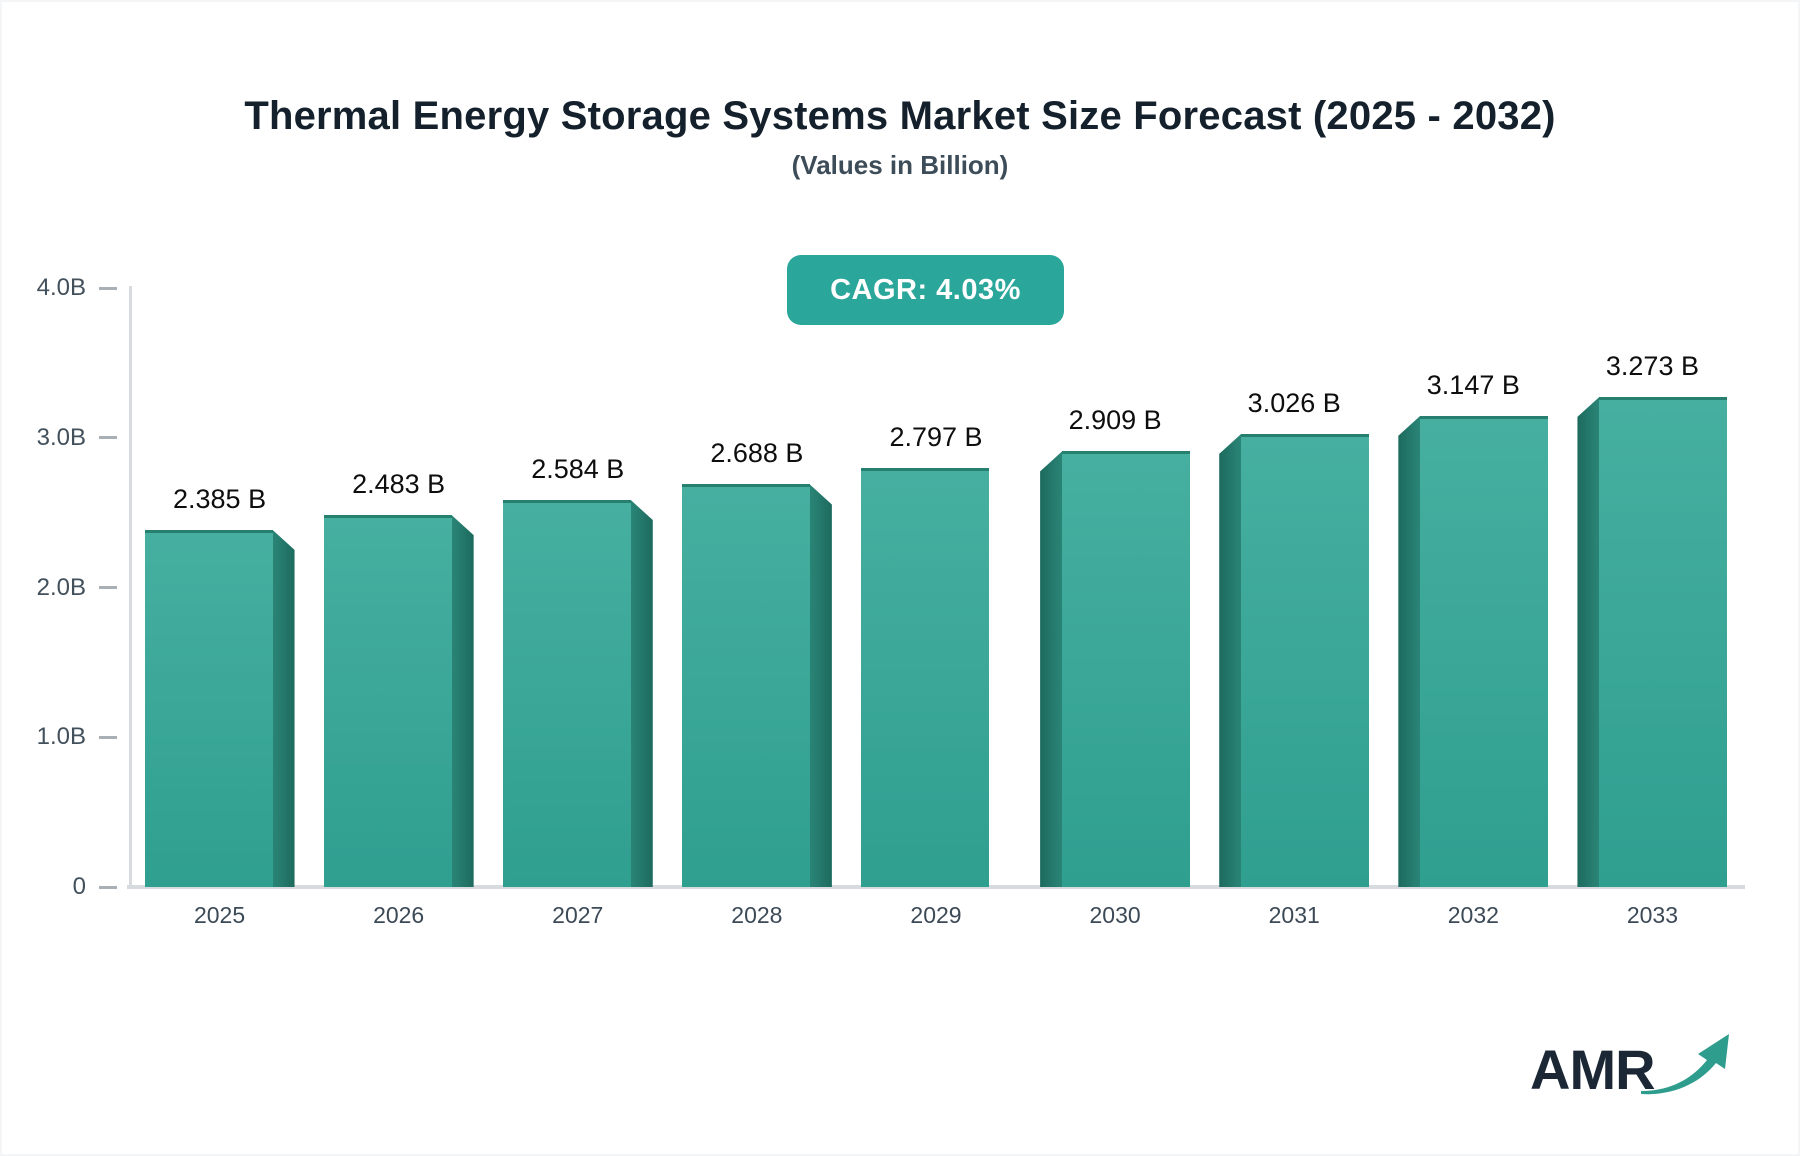 The width and height of the screenshot is (1800, 1156). What do you see at coordinates (399, 915) in the screenshot?
I see `x-axis-category-label: 2026` at bounding box center [399, 915].